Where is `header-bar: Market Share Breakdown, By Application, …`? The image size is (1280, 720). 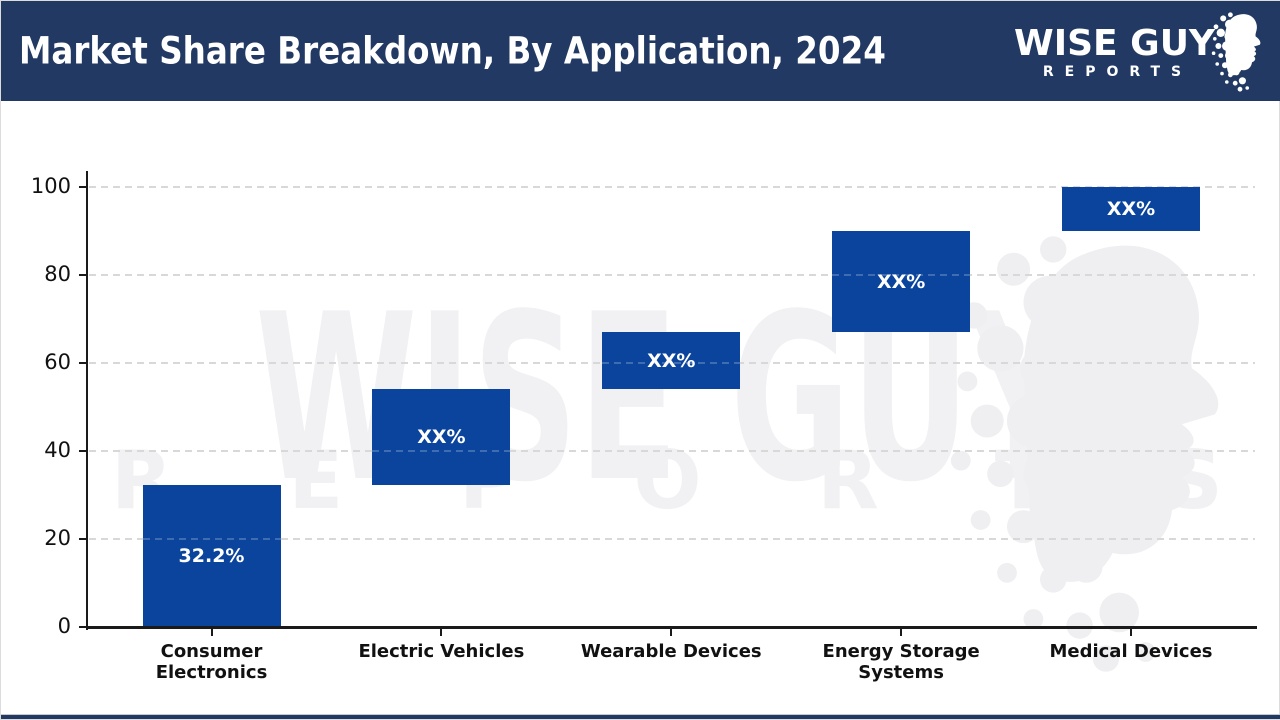 header-bar: Market Share Breakdown, By Application, … is located at coordinates (640, 51).